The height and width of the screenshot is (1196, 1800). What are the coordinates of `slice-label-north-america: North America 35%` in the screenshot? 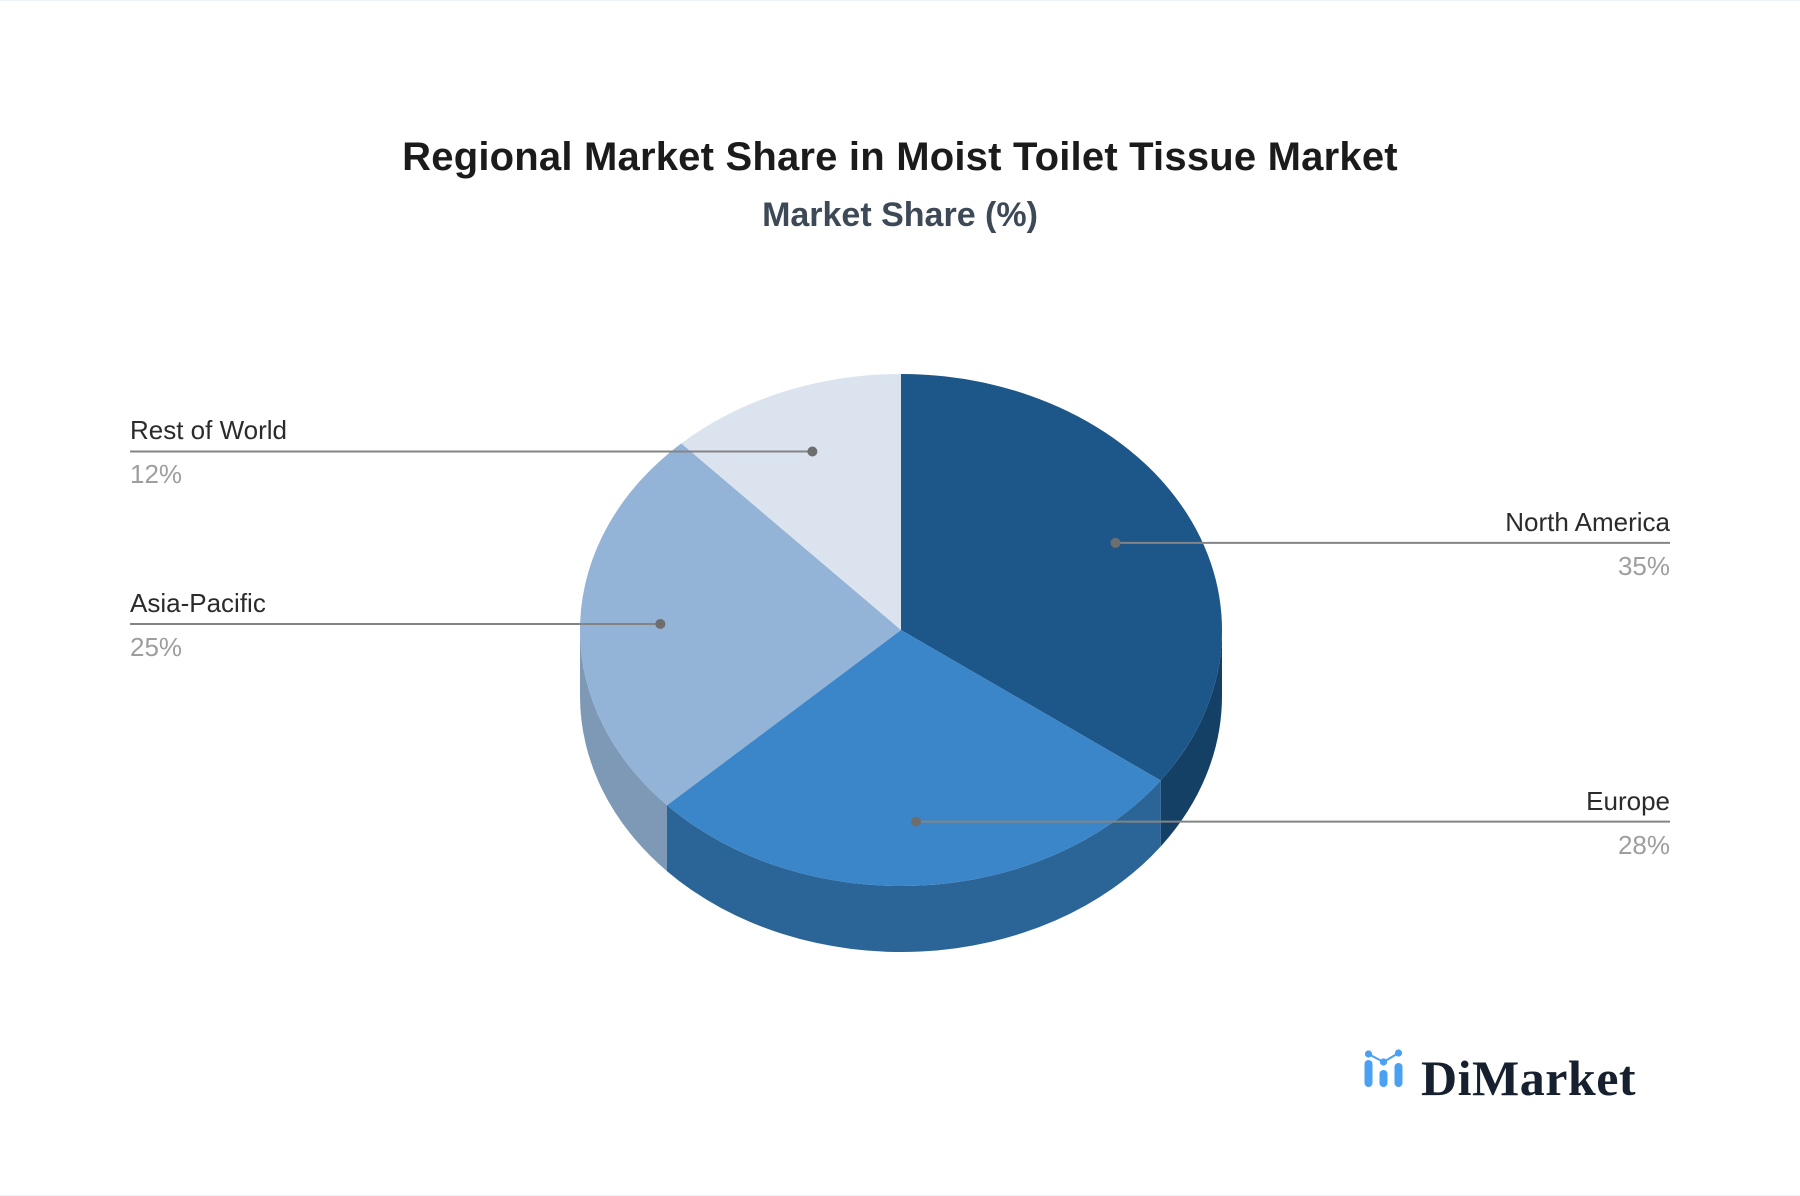 It's located at (1390, 544).